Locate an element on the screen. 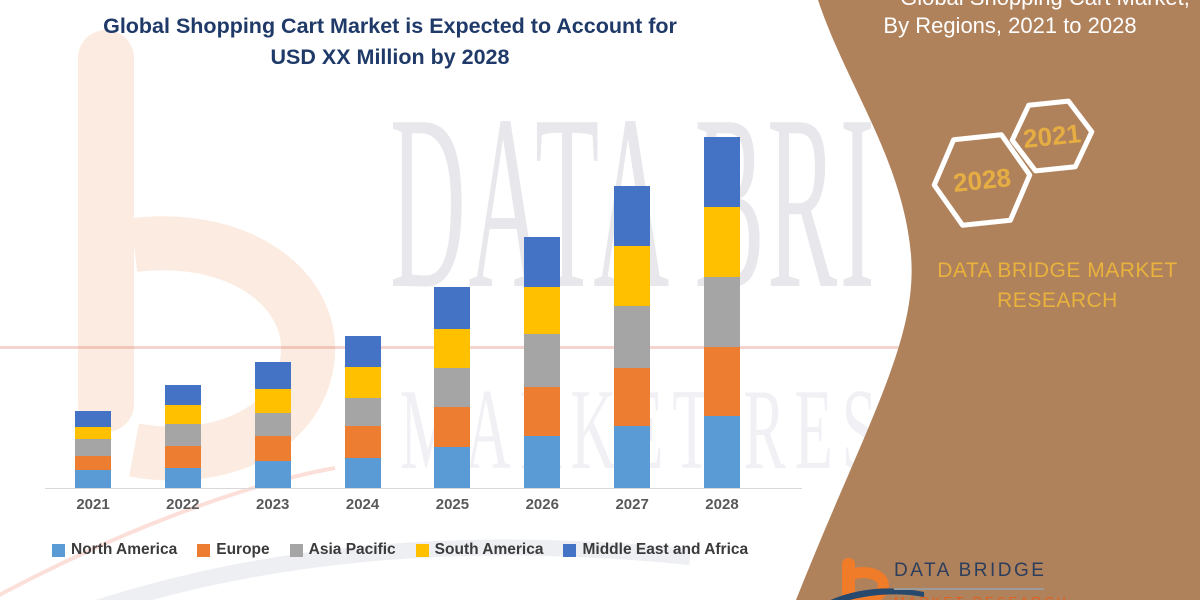  bar-group-2028 is located at coordinates (721, 312).